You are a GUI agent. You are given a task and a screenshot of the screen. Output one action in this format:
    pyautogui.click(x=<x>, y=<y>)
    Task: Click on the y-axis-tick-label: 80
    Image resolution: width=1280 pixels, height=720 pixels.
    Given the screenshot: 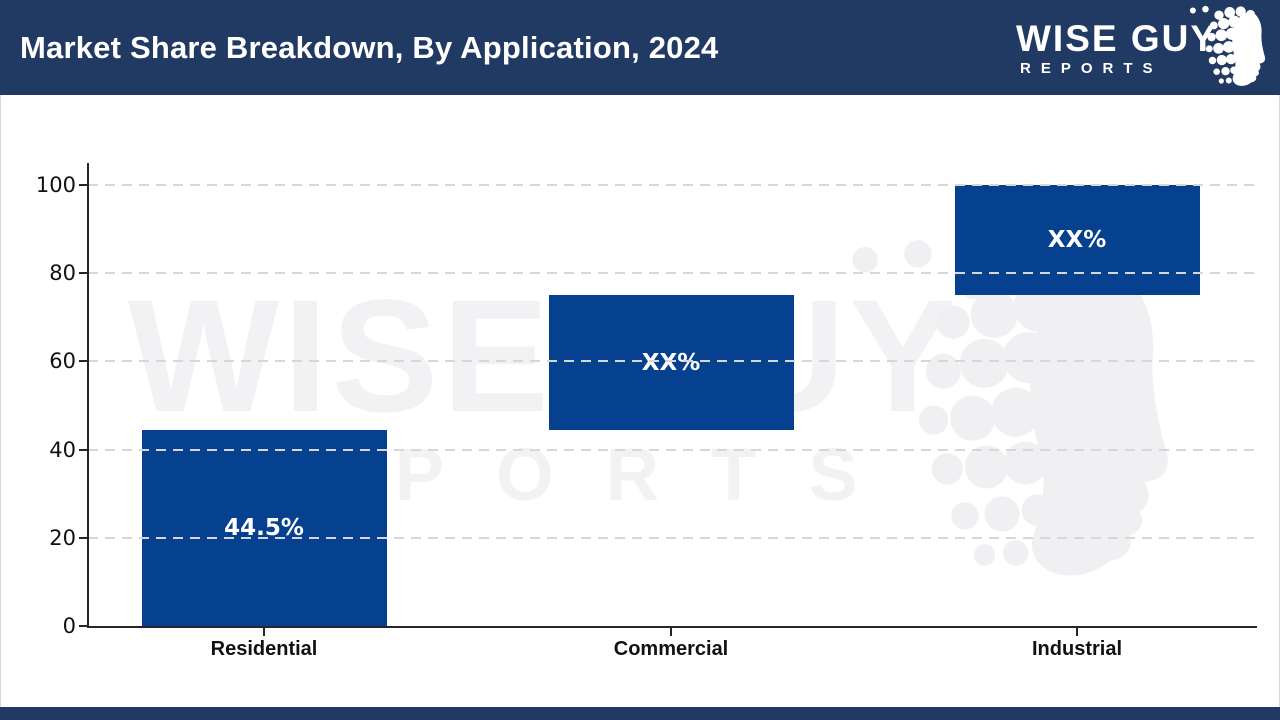 What is the action you would take?
    pyautogui.click(x=62, y=273)
    